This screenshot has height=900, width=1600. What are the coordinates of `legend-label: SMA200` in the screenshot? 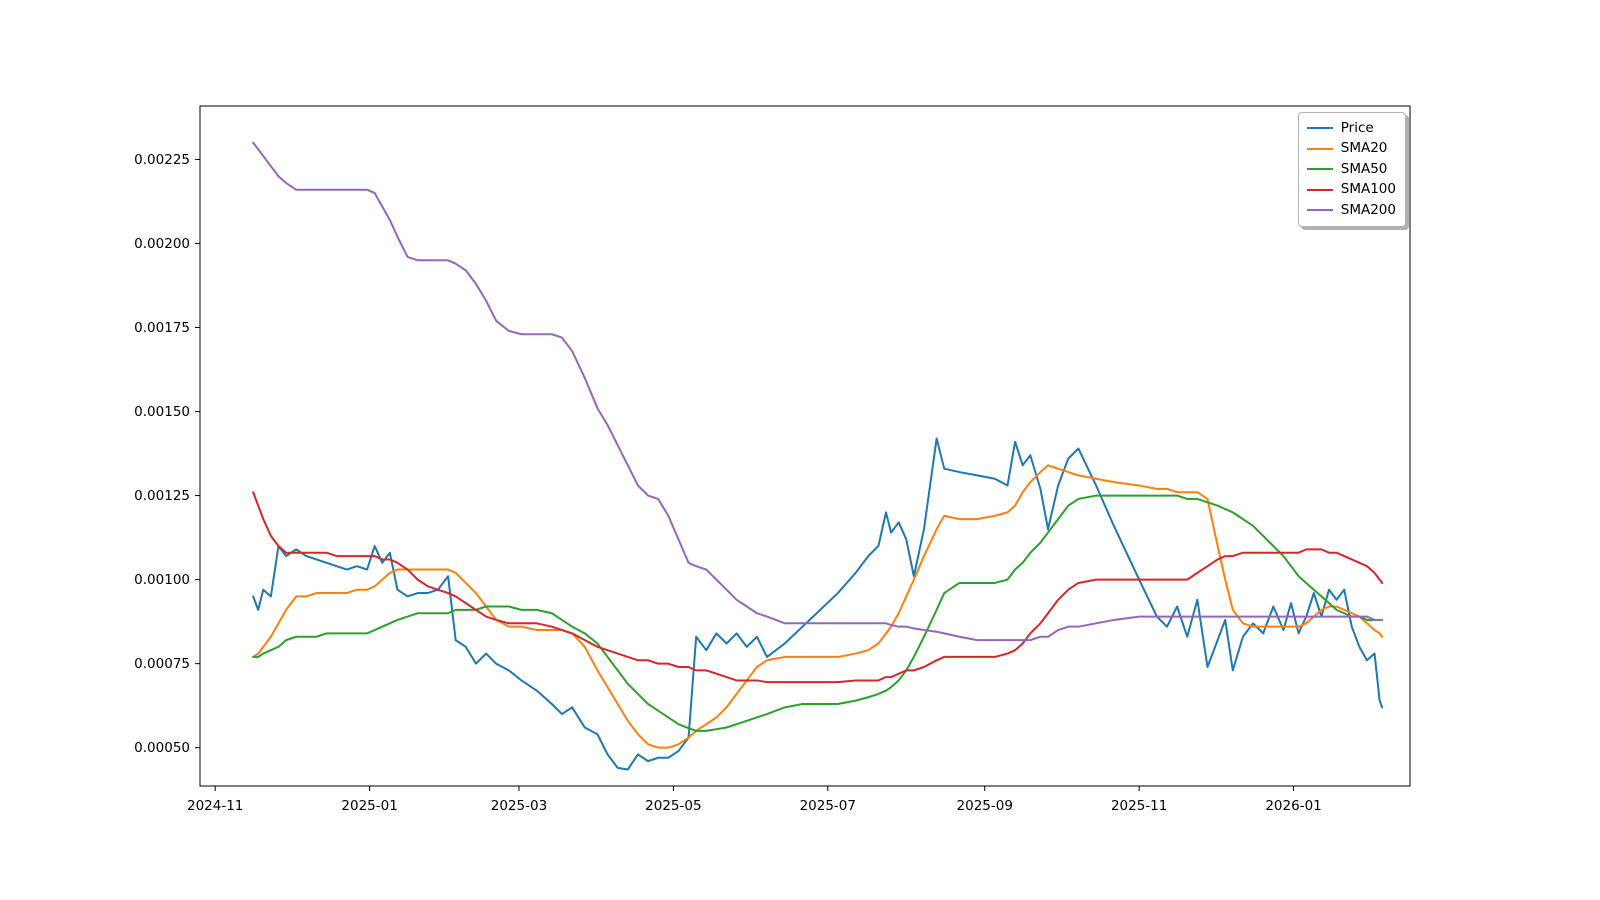 It's located at (1368, 209).